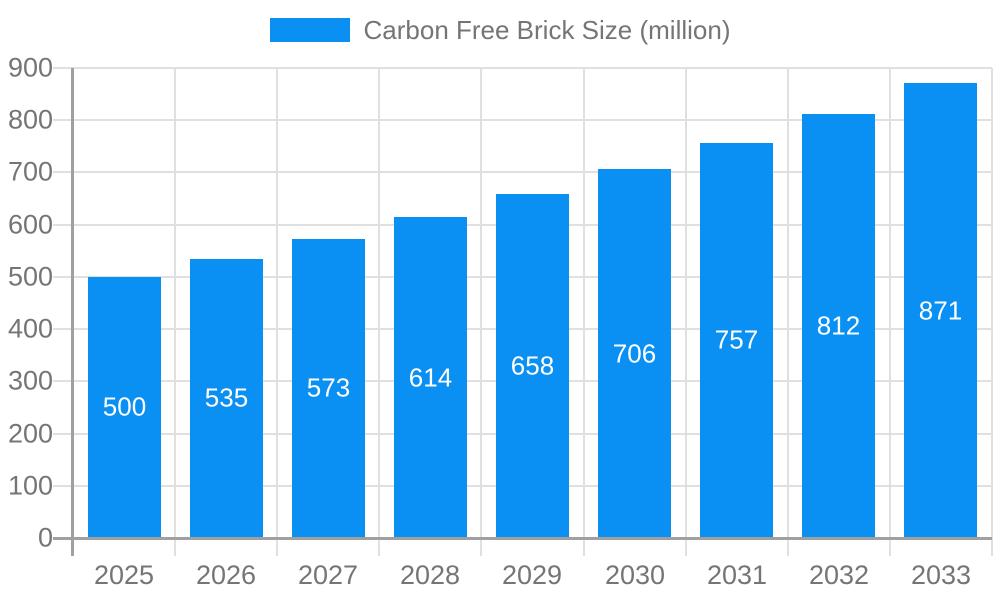 This screenshot has width=1000, height=600. I want to click on y-tick-label: 600, so click(30, 224).